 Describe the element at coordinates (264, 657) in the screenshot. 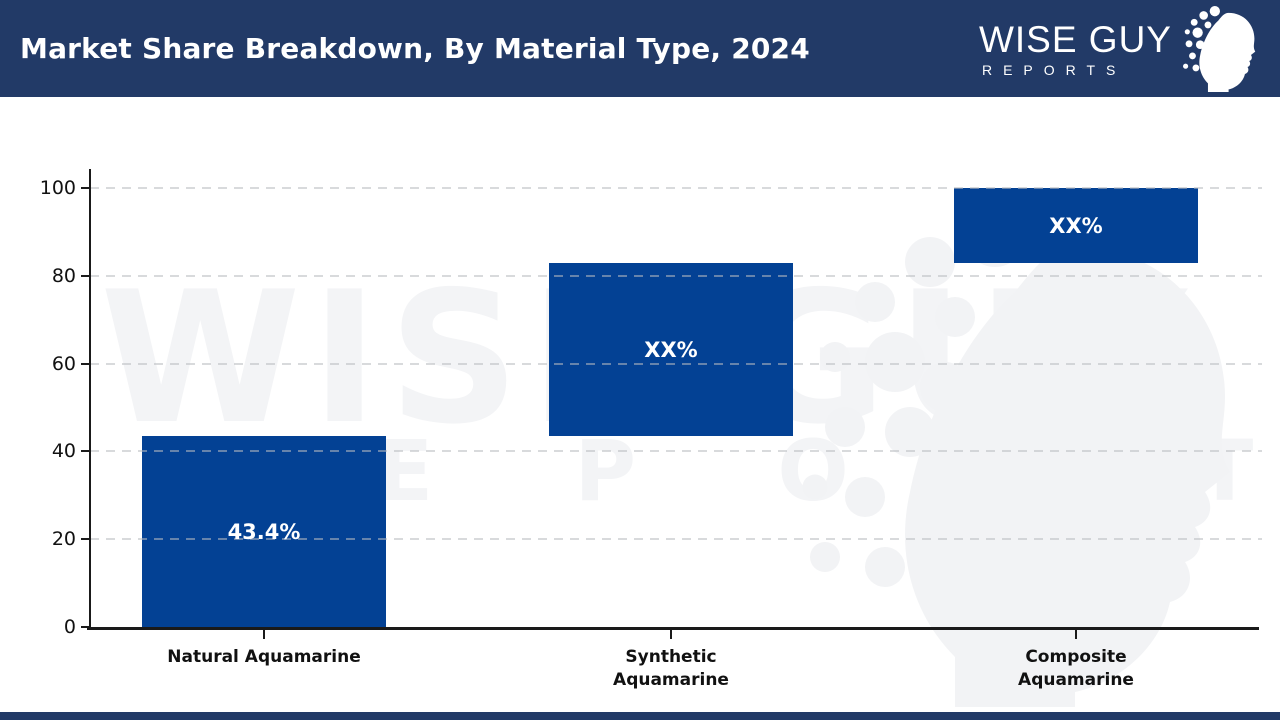

I see `x-category-label: Natural Aquamarine` at that location.